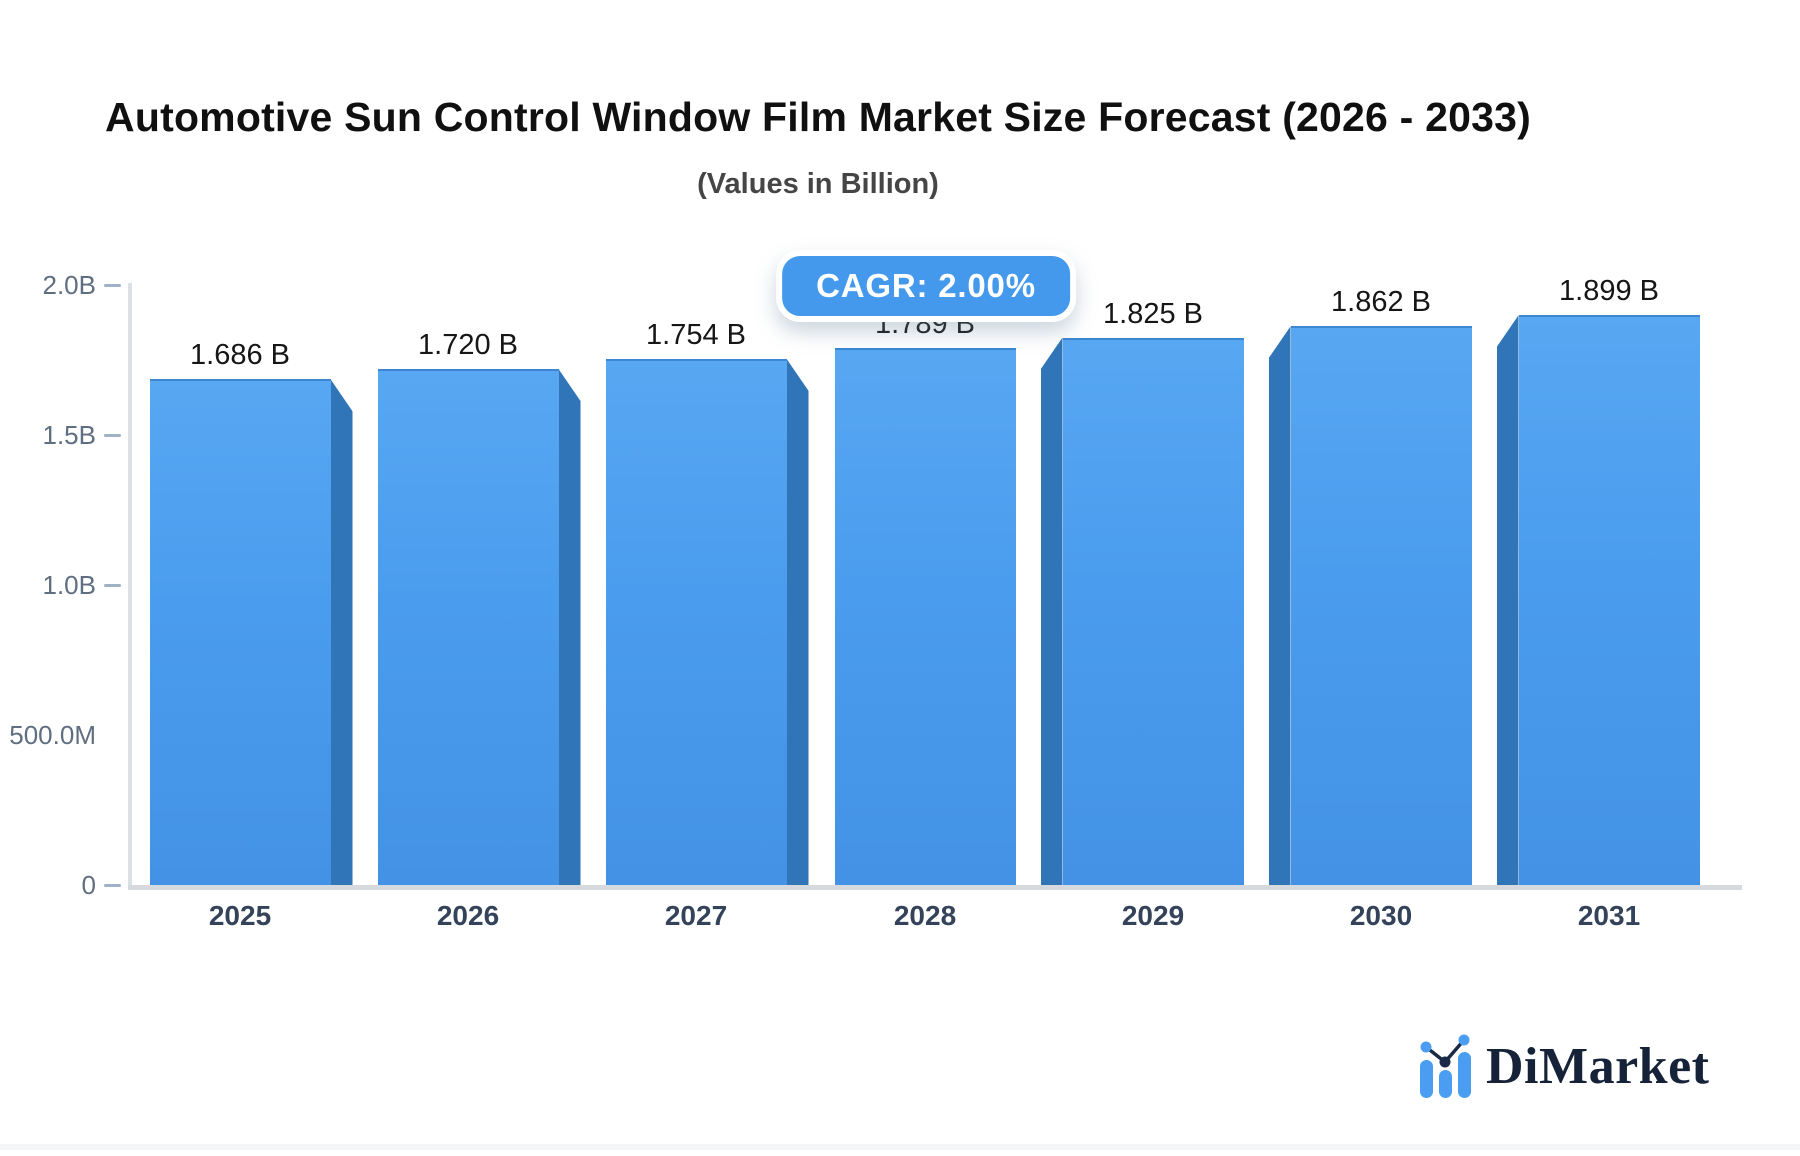 Image resolution: width=1800 pixels, height=1156 pixels. I want to click on brand-logo: DiMarket, so click(1563, 1065).